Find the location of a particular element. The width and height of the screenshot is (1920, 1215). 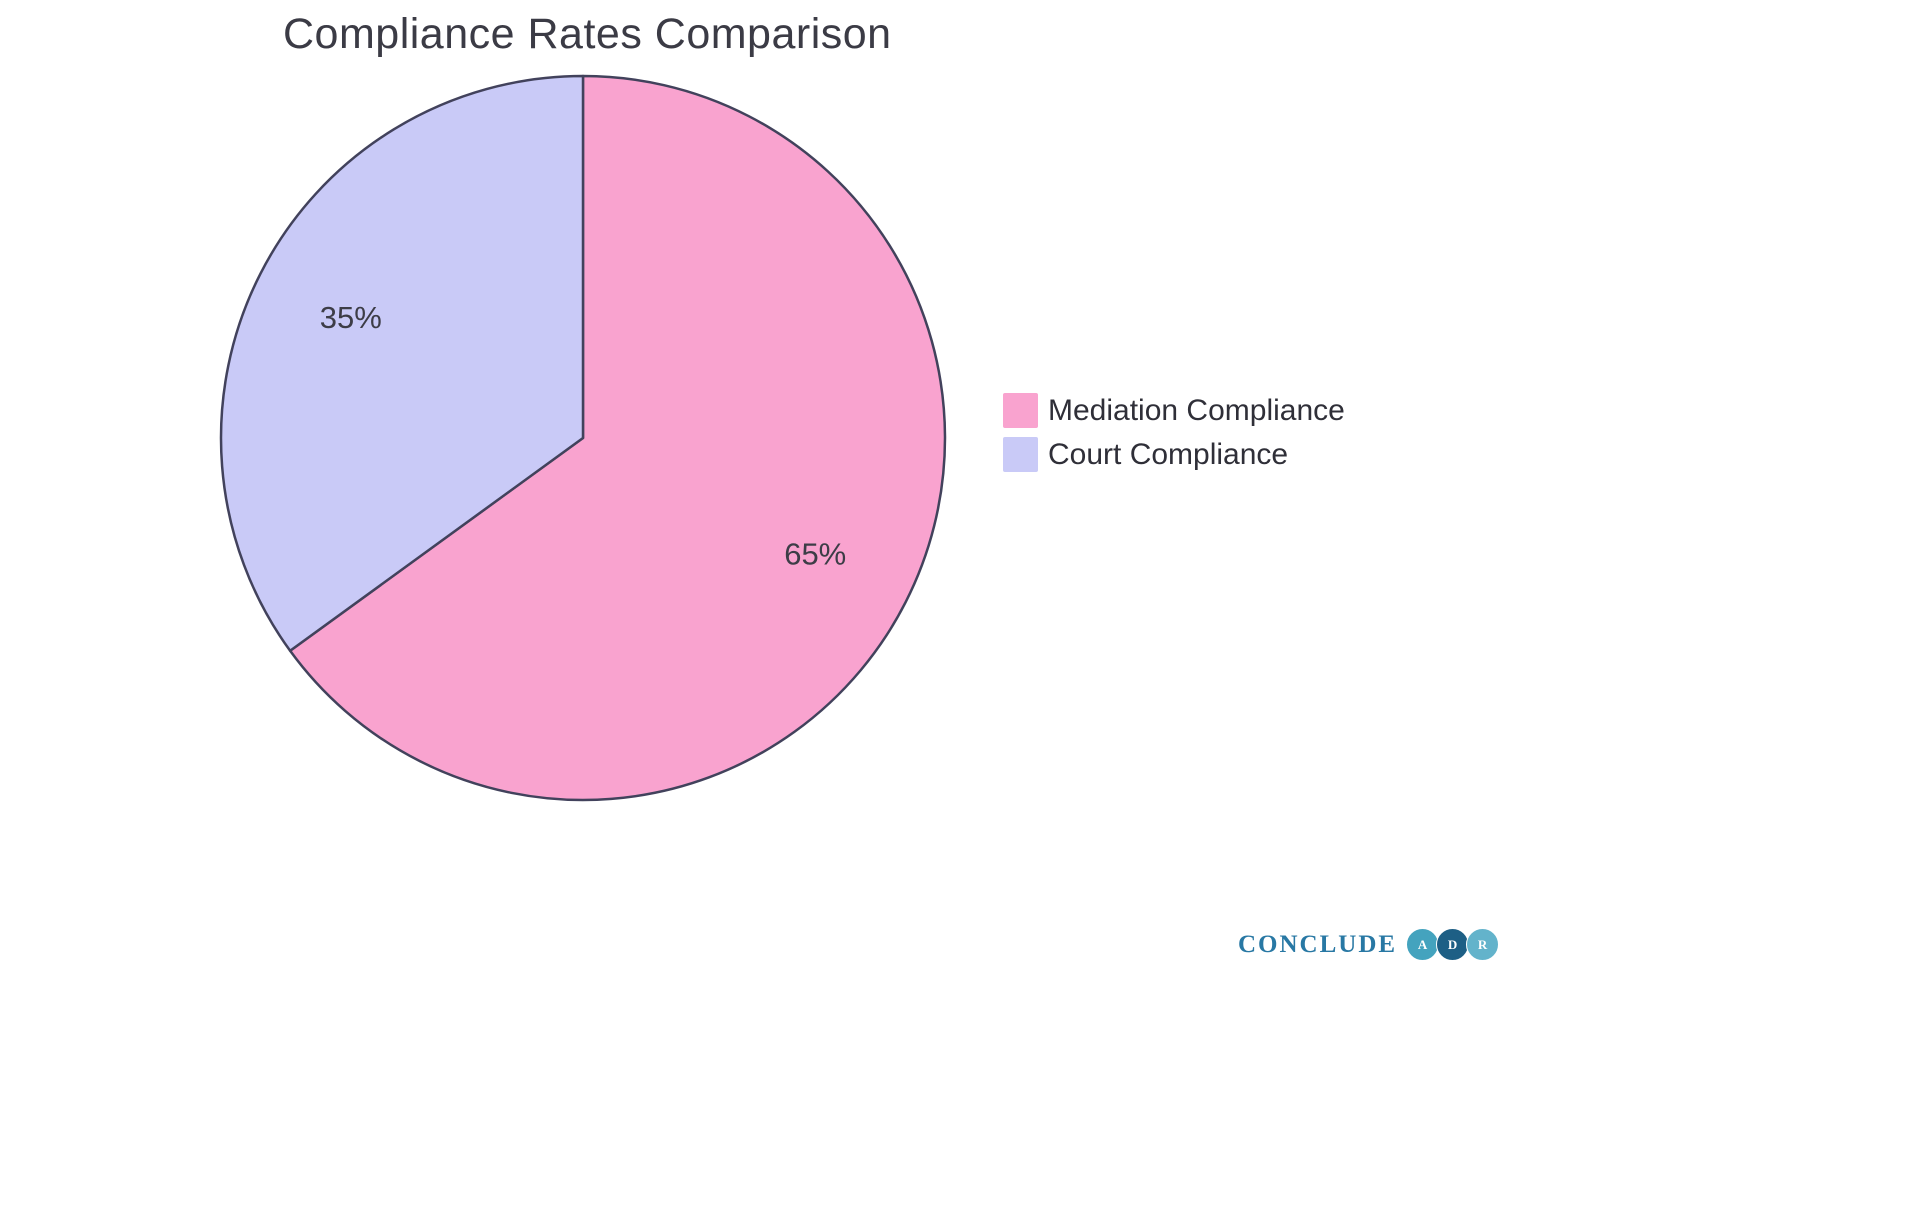

legend-label-1: Court Compliance is located at coordinates (1168, 454).